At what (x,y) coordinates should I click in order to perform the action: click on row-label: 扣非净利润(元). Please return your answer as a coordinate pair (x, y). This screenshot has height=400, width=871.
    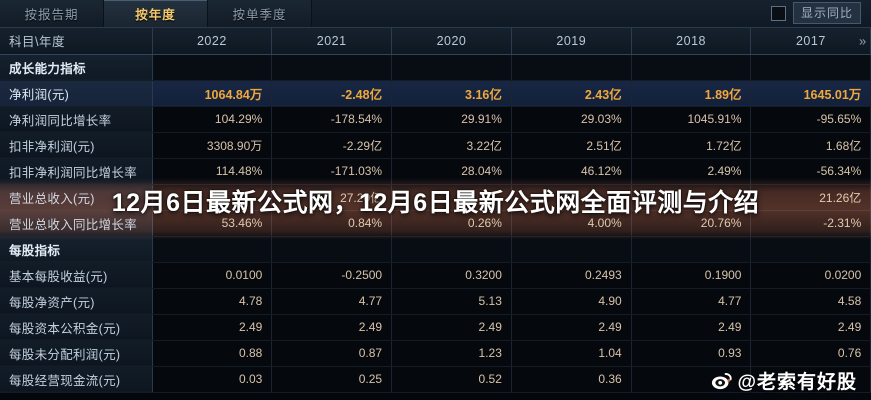
    Looking at the image, I should click on (76, 145).